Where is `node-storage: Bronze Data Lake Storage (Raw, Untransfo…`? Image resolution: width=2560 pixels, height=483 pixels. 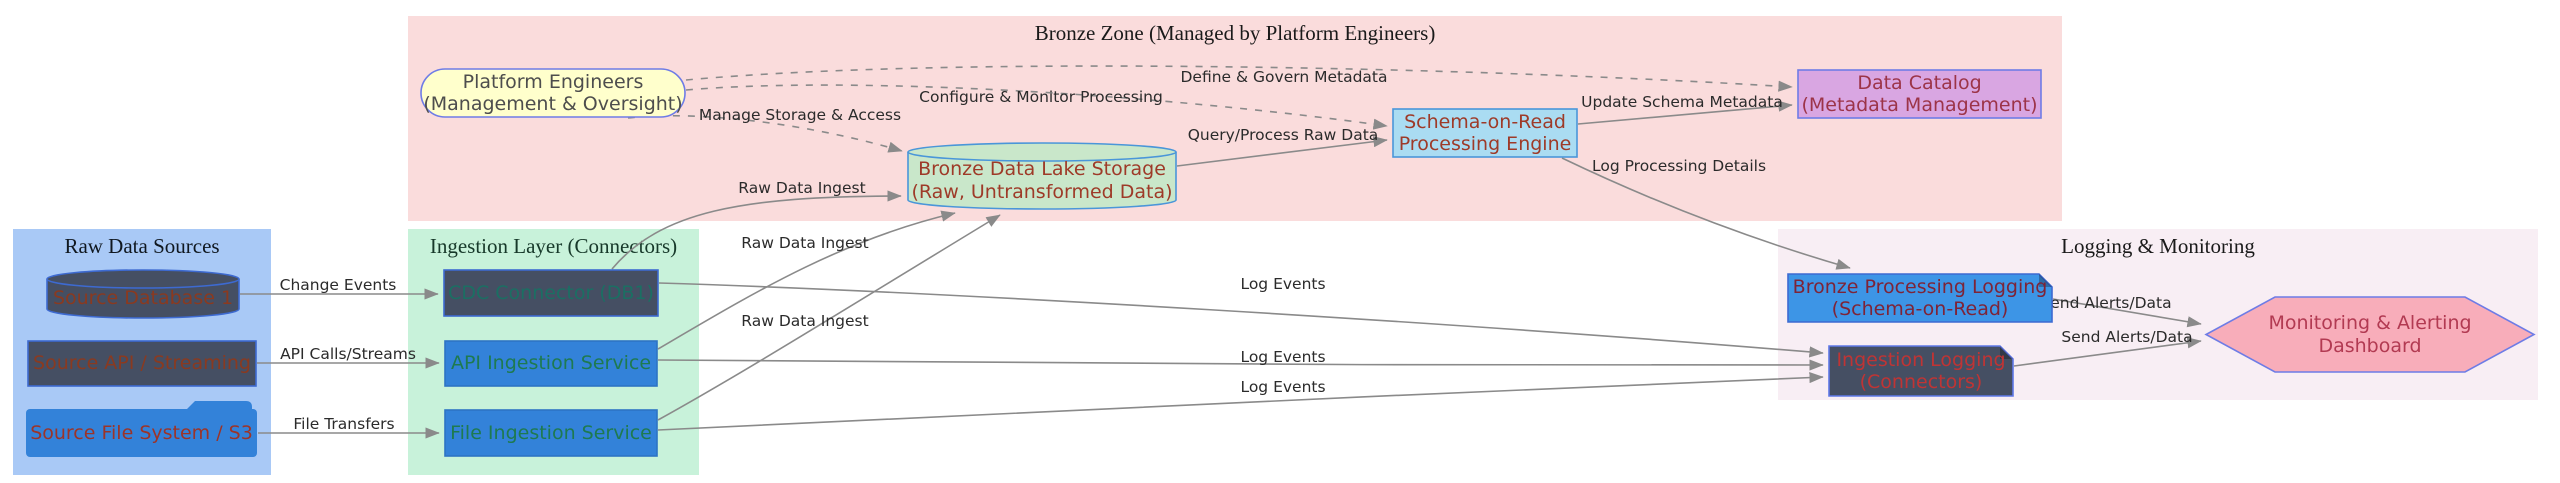 node-storage: Bronze Data Lake Storage (Raw, Untransfo… is located at coordinates (1042, 176).